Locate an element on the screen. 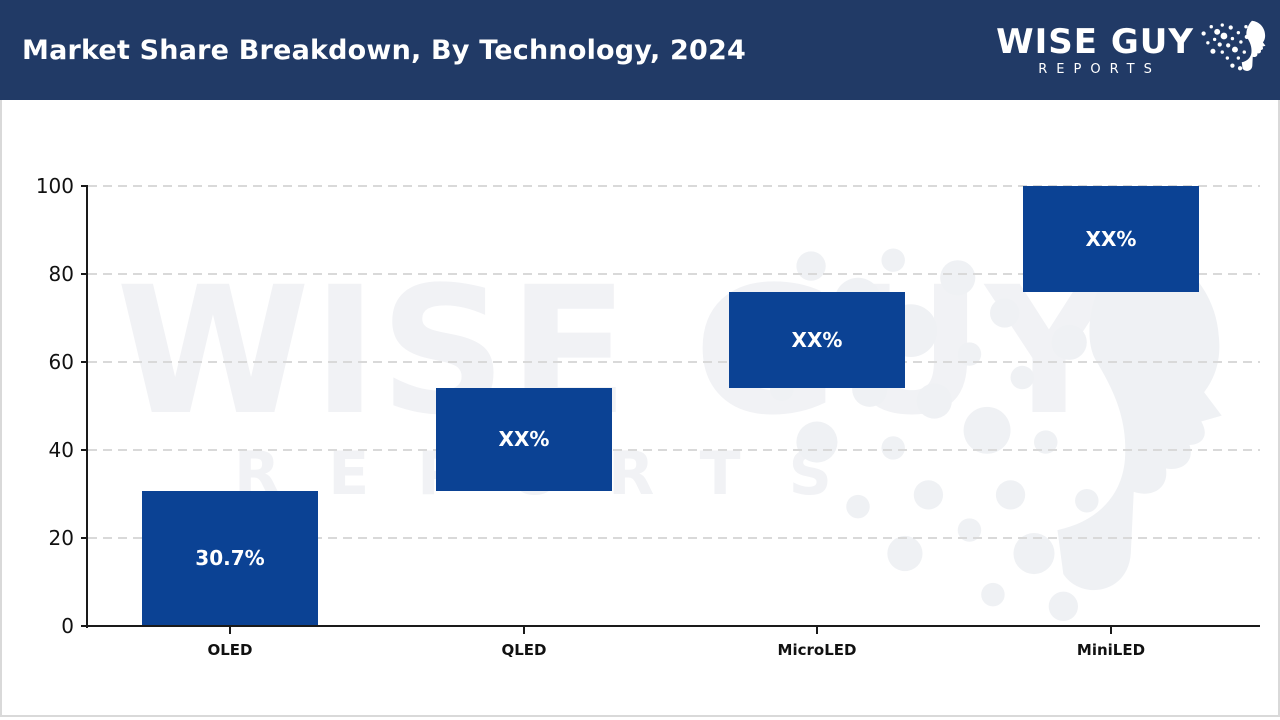 The image size is (1280, 720). x-tick-label-qled: QLED is located at coordinates (524, 649).